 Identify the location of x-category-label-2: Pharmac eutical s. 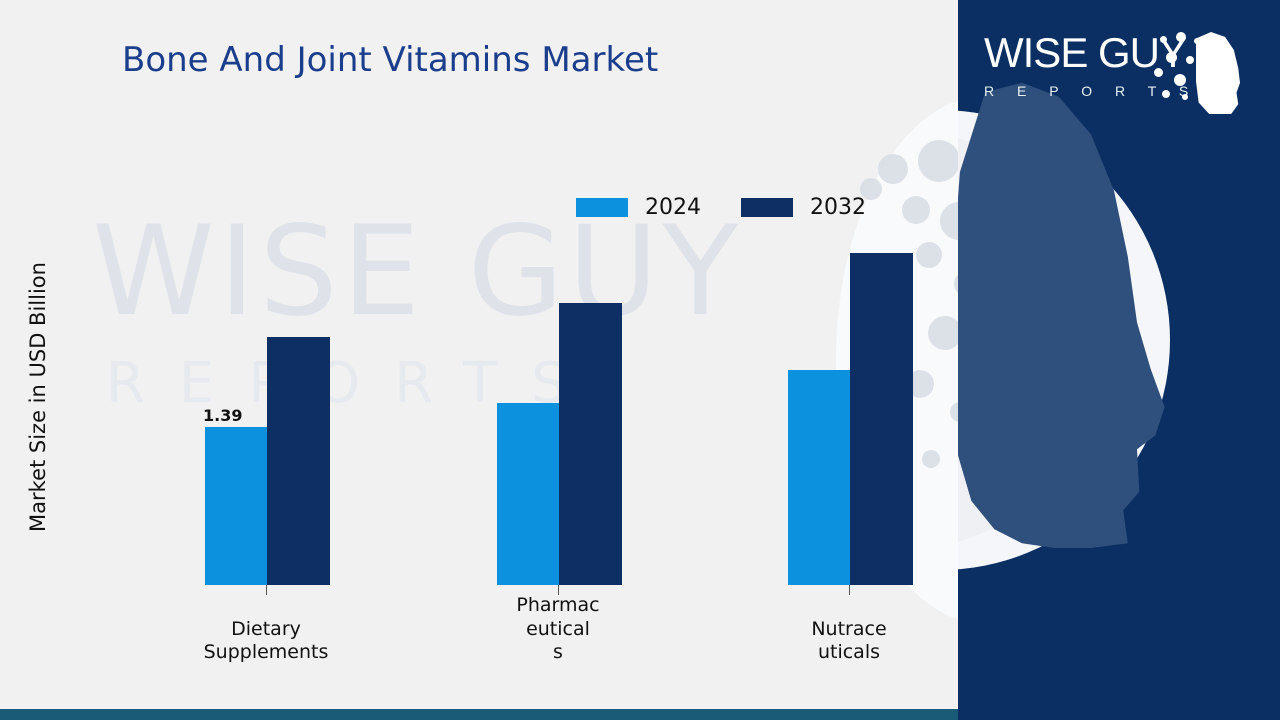
(558, 629).